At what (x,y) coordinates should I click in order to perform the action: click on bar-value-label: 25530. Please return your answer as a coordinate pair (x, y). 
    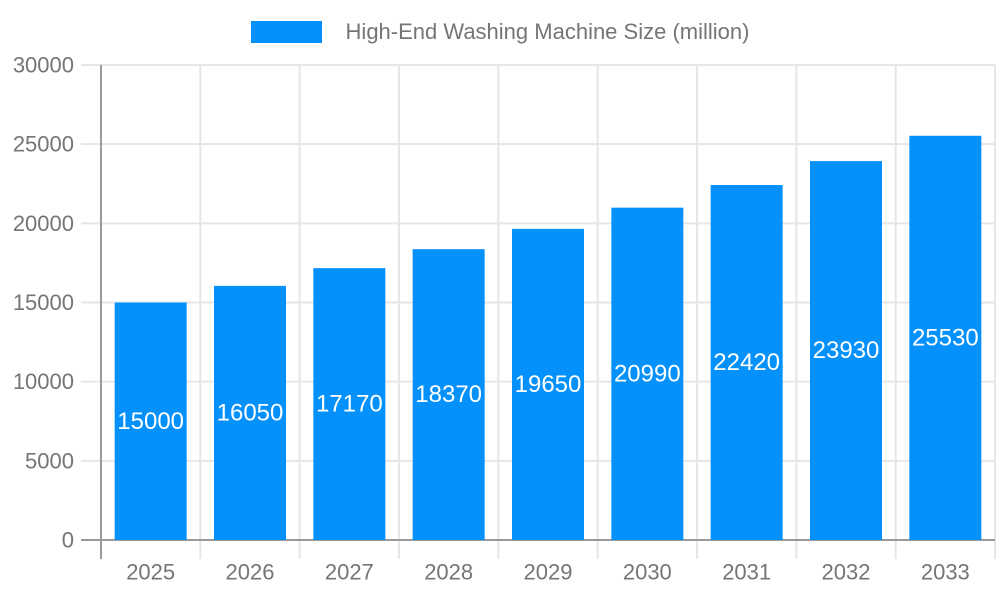
    Looking at the image, I should click on (945, 337).